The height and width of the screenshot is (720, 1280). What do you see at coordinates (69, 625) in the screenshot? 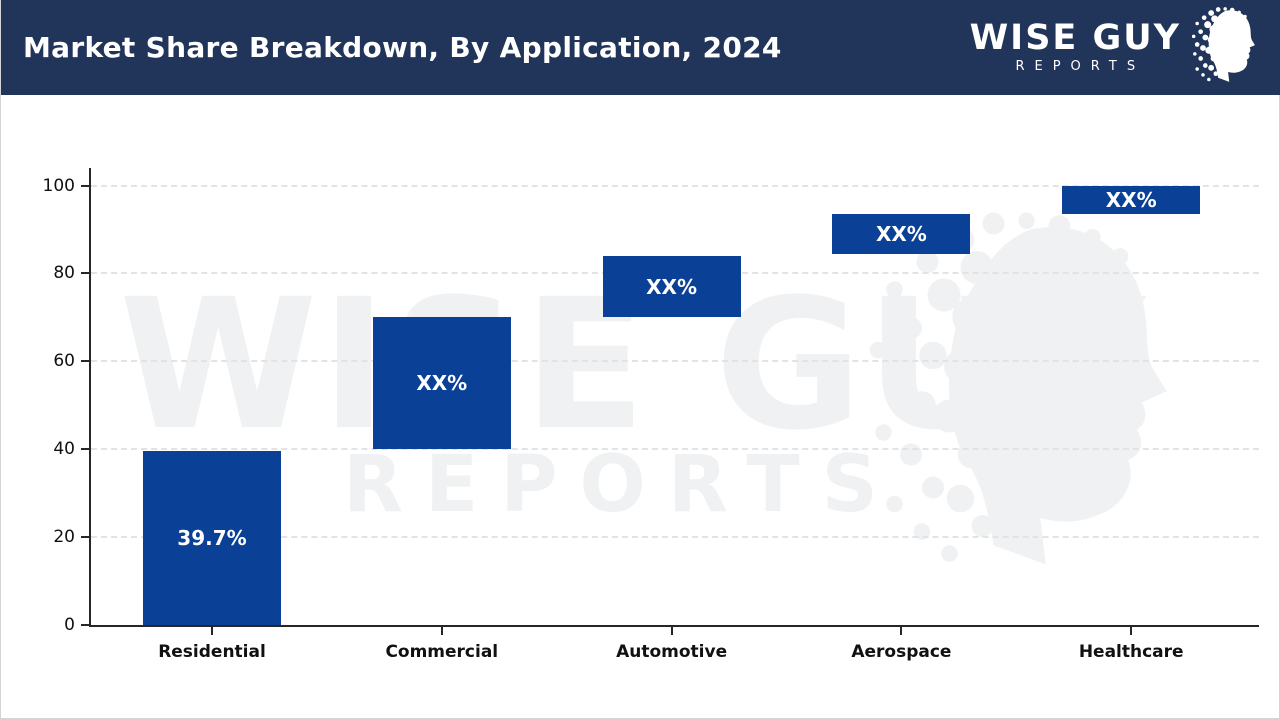
I see `y-tick-label: 0` at bounding box center [69, 625].